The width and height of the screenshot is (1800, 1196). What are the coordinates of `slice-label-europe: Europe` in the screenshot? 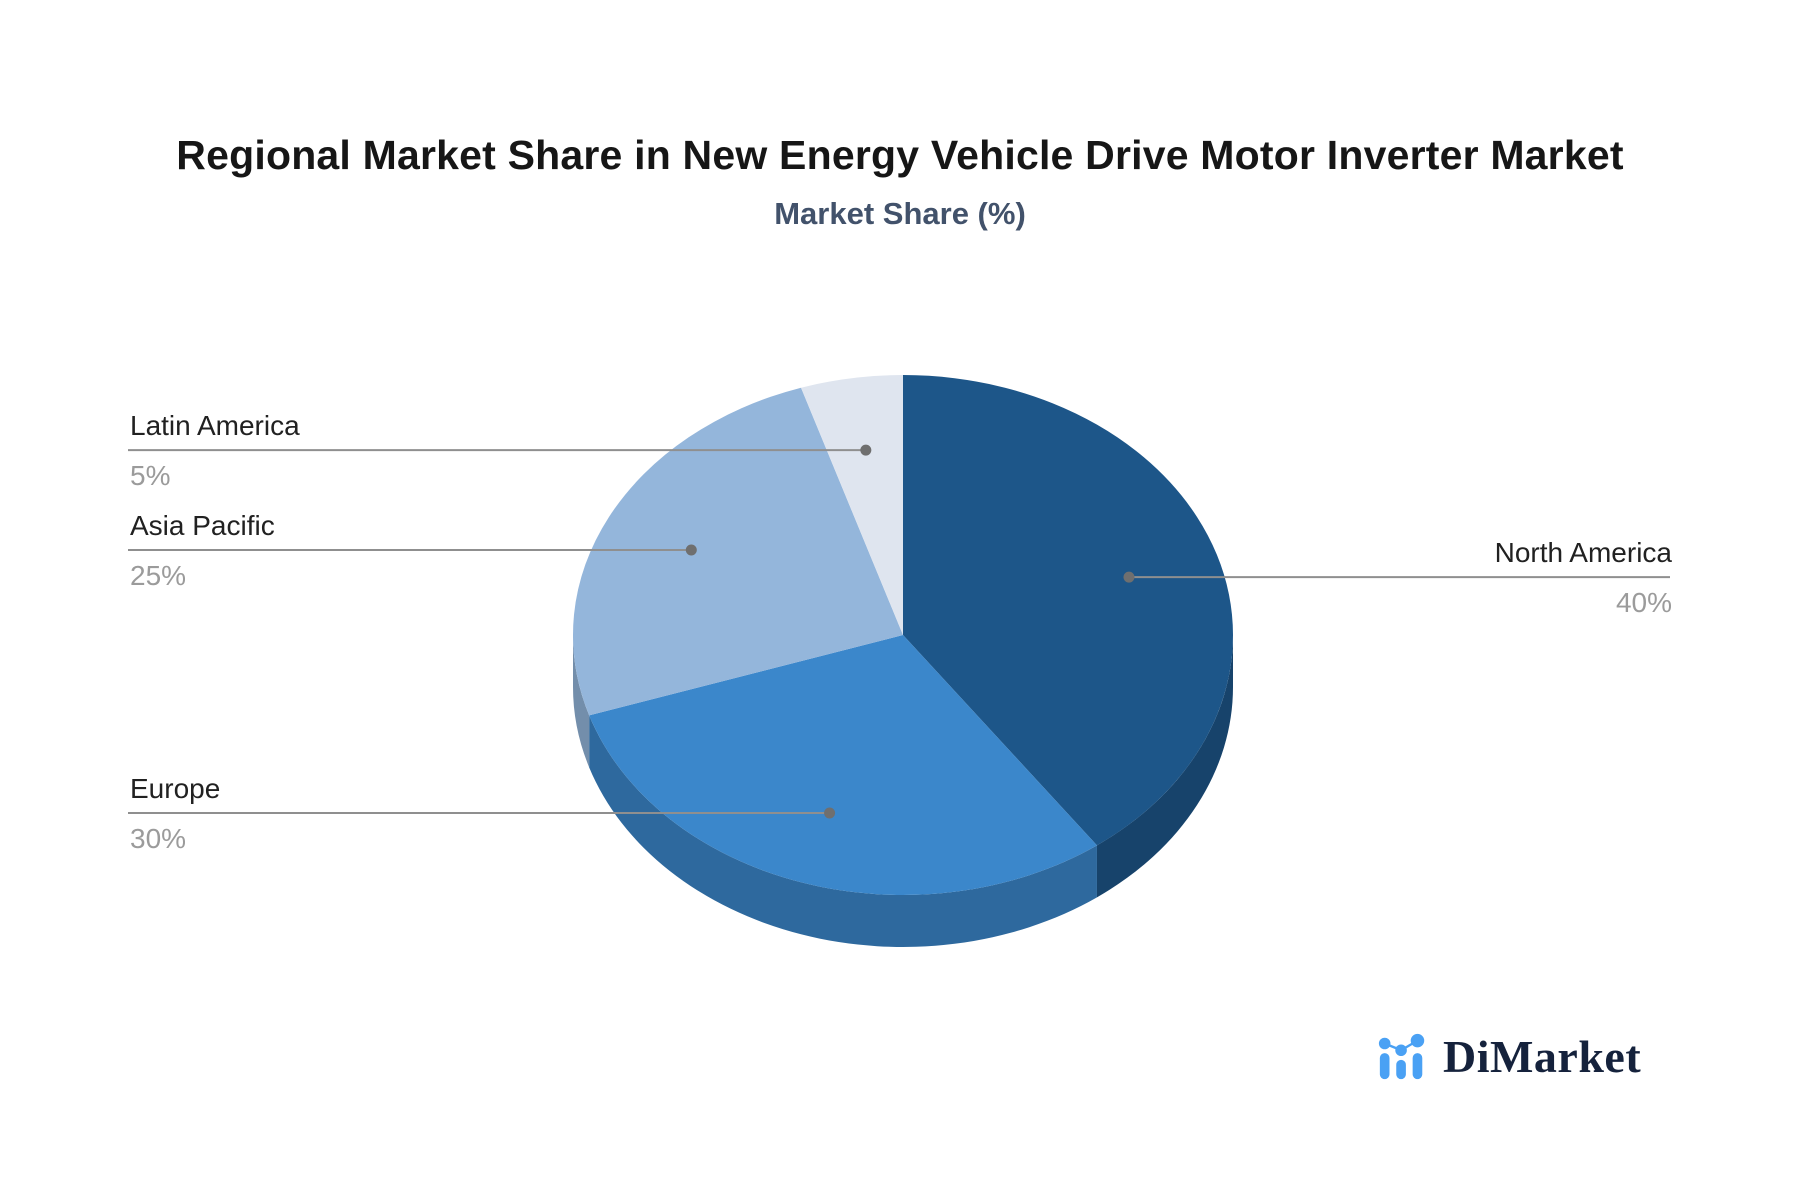 It's located at (175, 789).